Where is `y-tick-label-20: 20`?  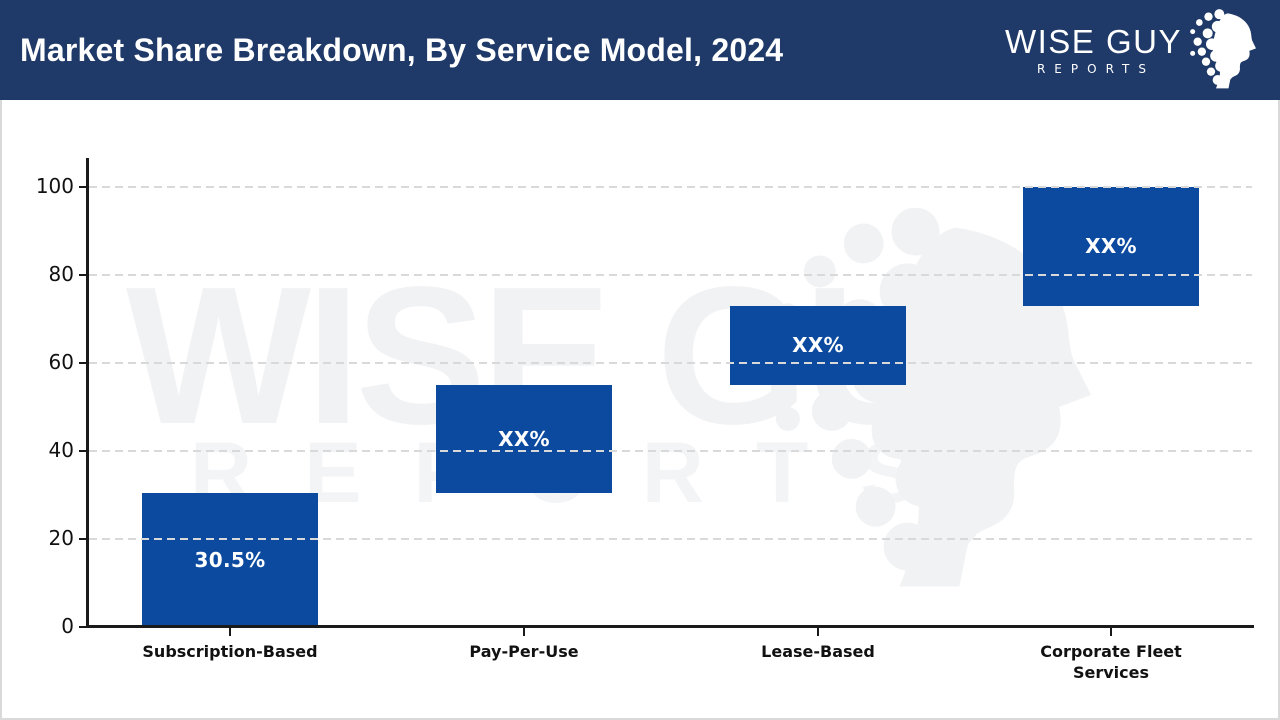
y-tick-label-20: 20 is located at coordinates (61, 538).